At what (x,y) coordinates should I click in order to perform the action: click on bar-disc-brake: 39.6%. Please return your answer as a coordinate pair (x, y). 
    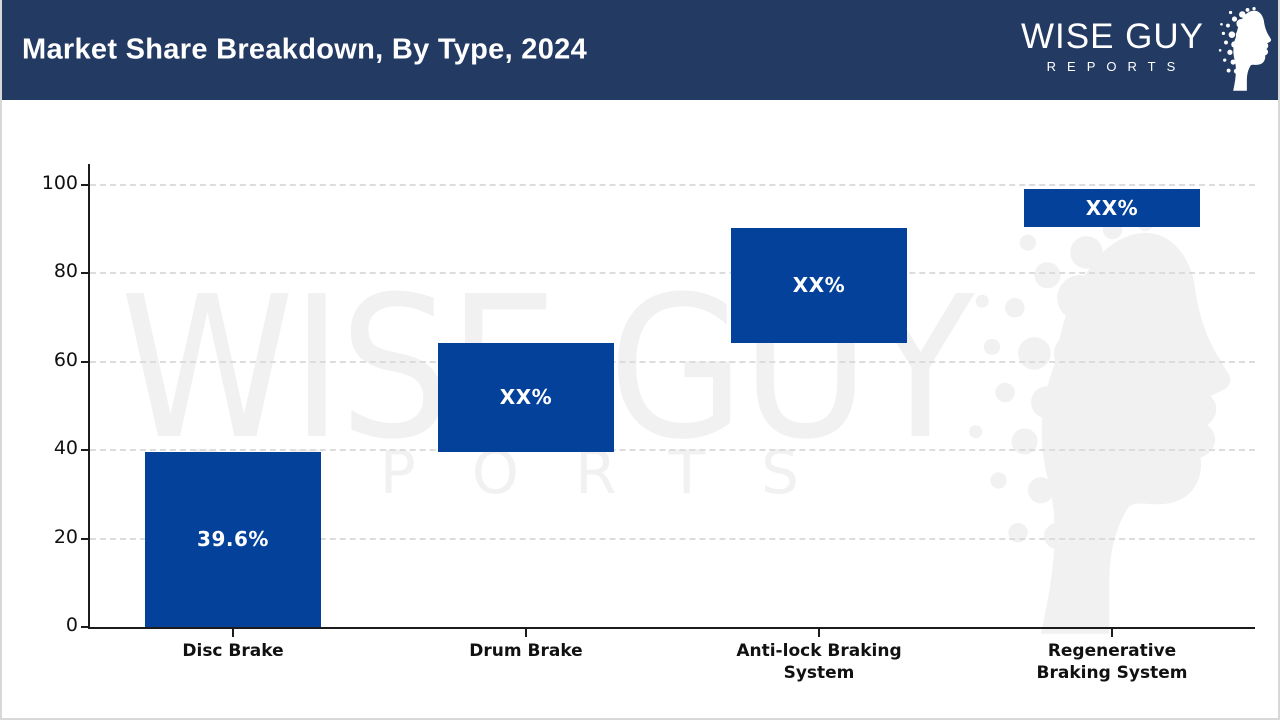
    Looking at the image, I should click on (233, 539).